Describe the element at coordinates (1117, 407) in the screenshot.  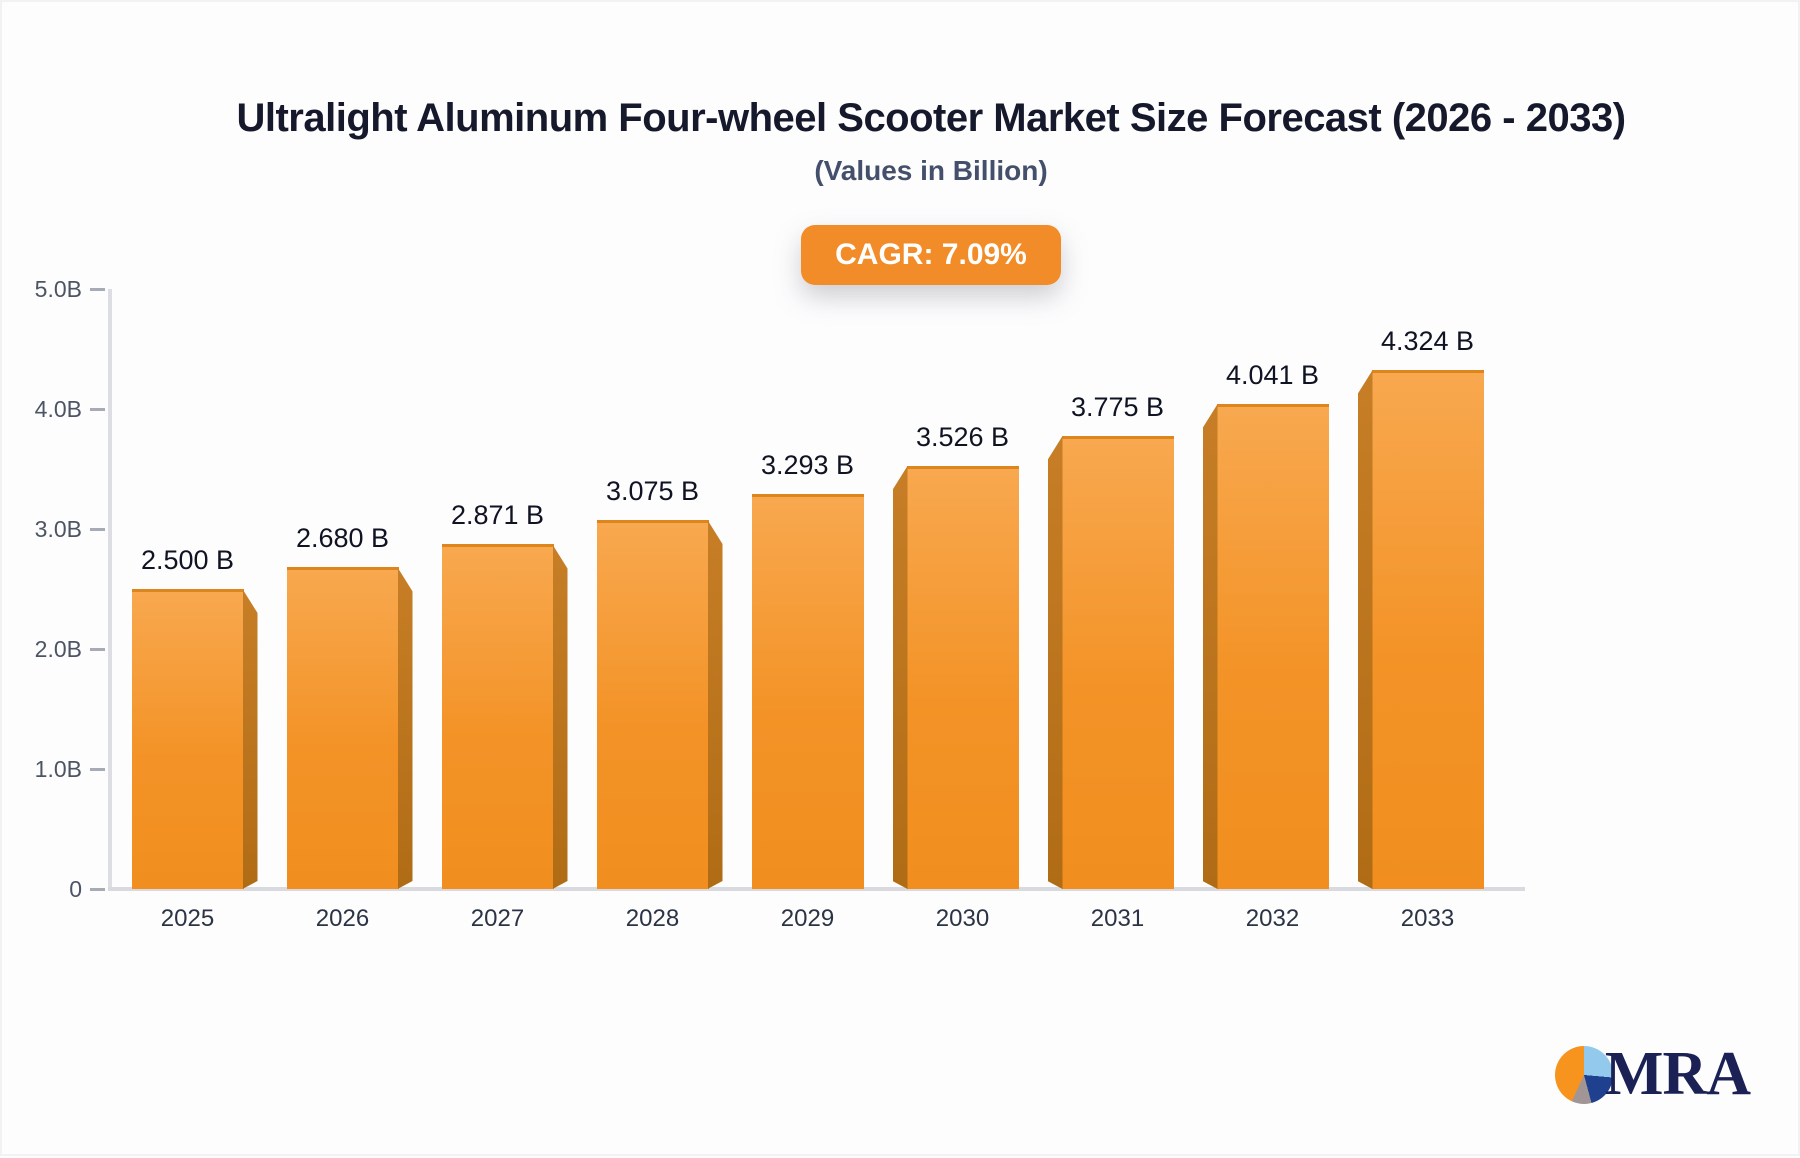
I see `bar-value-label: 3.775 B` at that location.